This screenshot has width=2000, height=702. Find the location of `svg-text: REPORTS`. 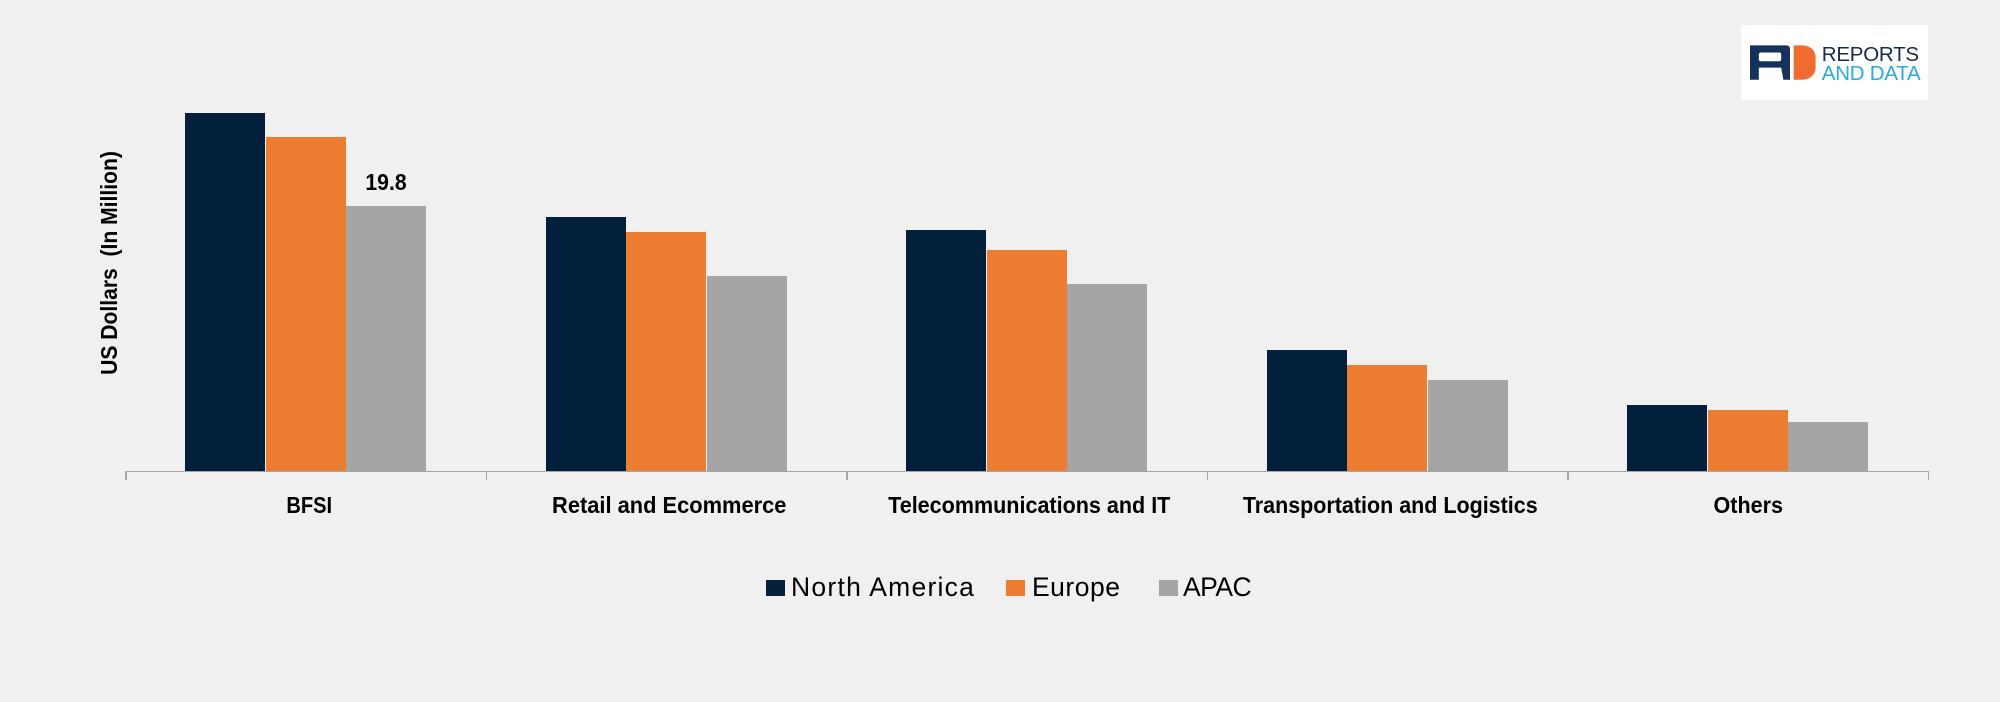

svg-text: REPORTS is located at coordinates (1870, 54).